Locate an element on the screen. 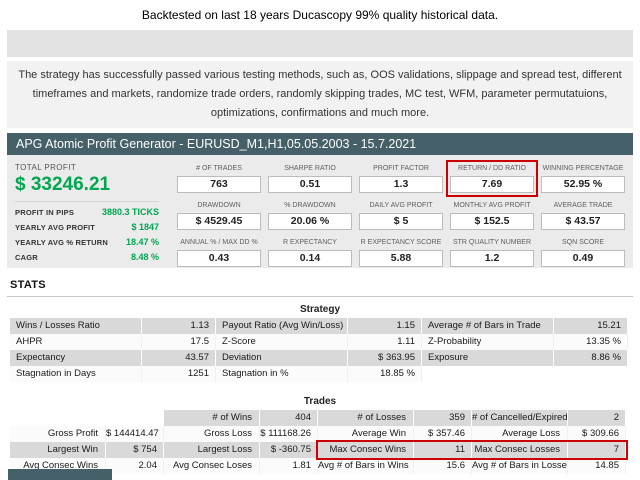  summary-value: $ 1847 is located at coordinates (145, 227).